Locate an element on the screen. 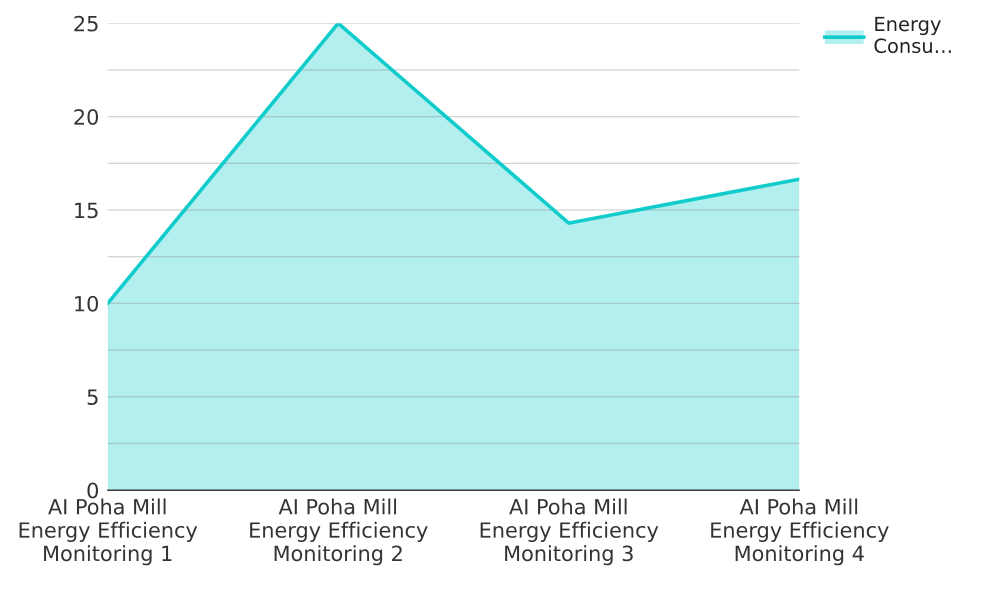 This screenshot has height=597, width=988. x-tick-label: AI Poha Mill Energy Efficiency Monitoring 4 is located at coordinates (800, 532).